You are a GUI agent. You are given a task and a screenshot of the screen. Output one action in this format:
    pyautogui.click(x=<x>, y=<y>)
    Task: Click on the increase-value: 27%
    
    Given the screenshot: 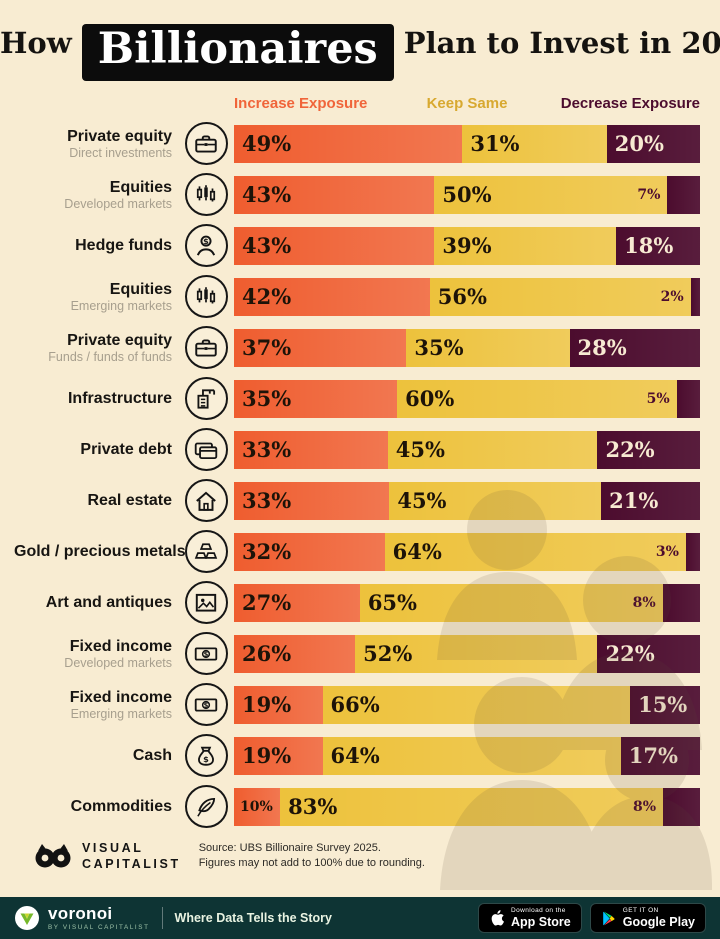 What is the action you would take?
    pyautogui.click(x=267, y=603)
    